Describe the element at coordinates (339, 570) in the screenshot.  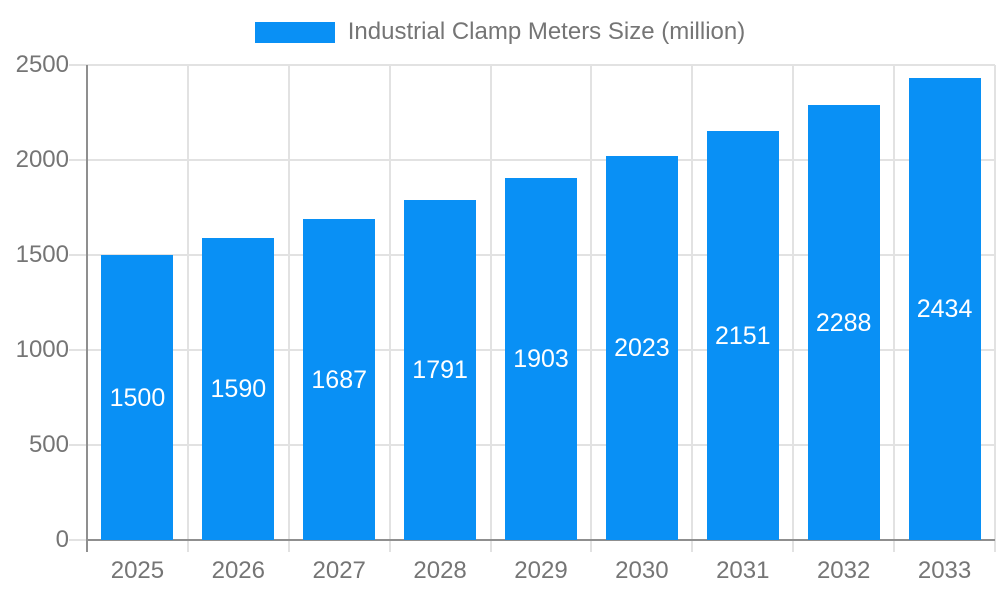
I see `x-axis-label-2027: 2027` at that location.